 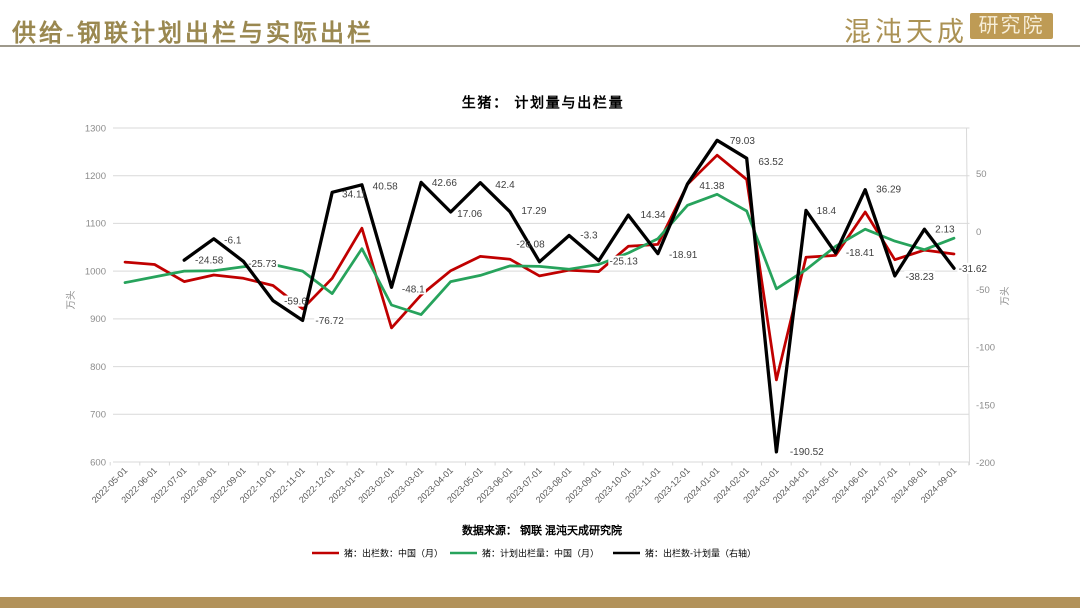 What do you see at coordinates (973, 269) in the screenshot?
I see `svg-text: -31.62` at bounding box center [973, 269].